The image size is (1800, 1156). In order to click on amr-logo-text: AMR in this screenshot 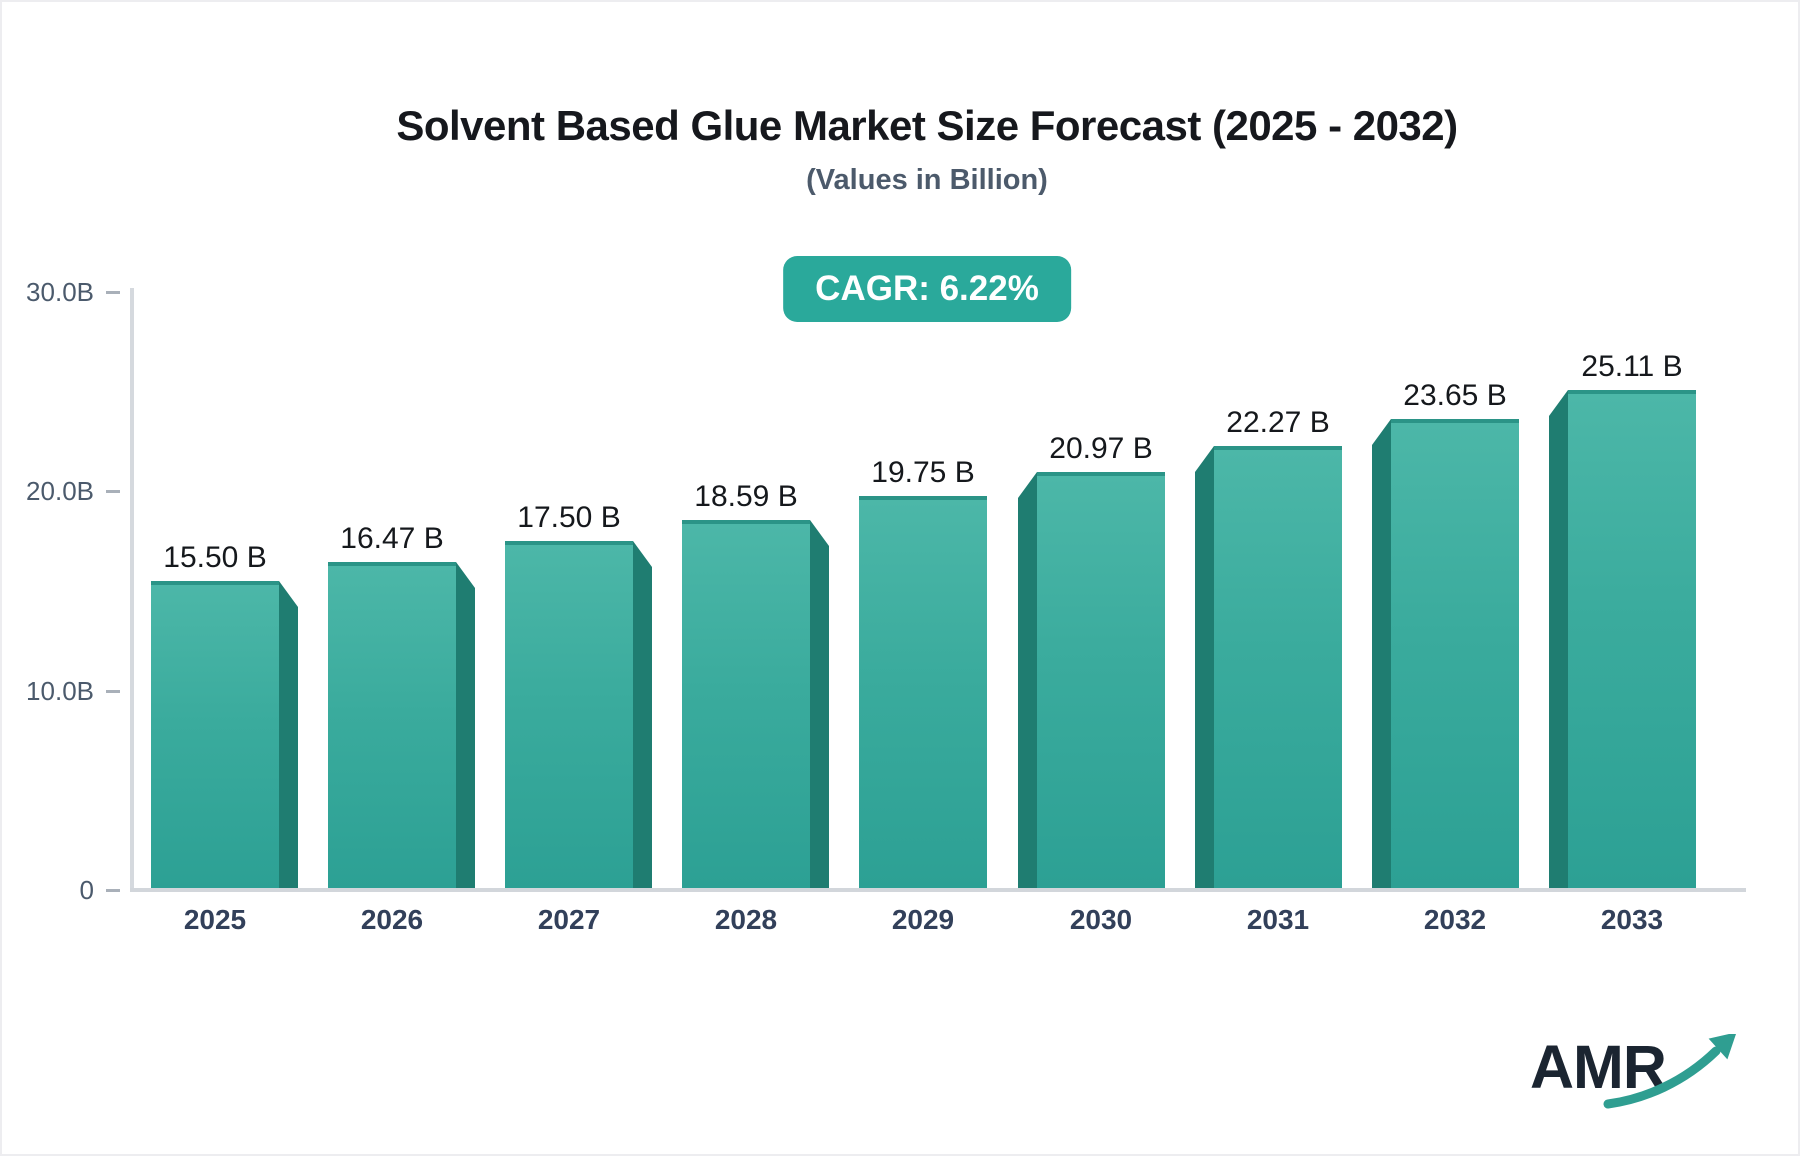, I will do `click(1598, 1067)`.